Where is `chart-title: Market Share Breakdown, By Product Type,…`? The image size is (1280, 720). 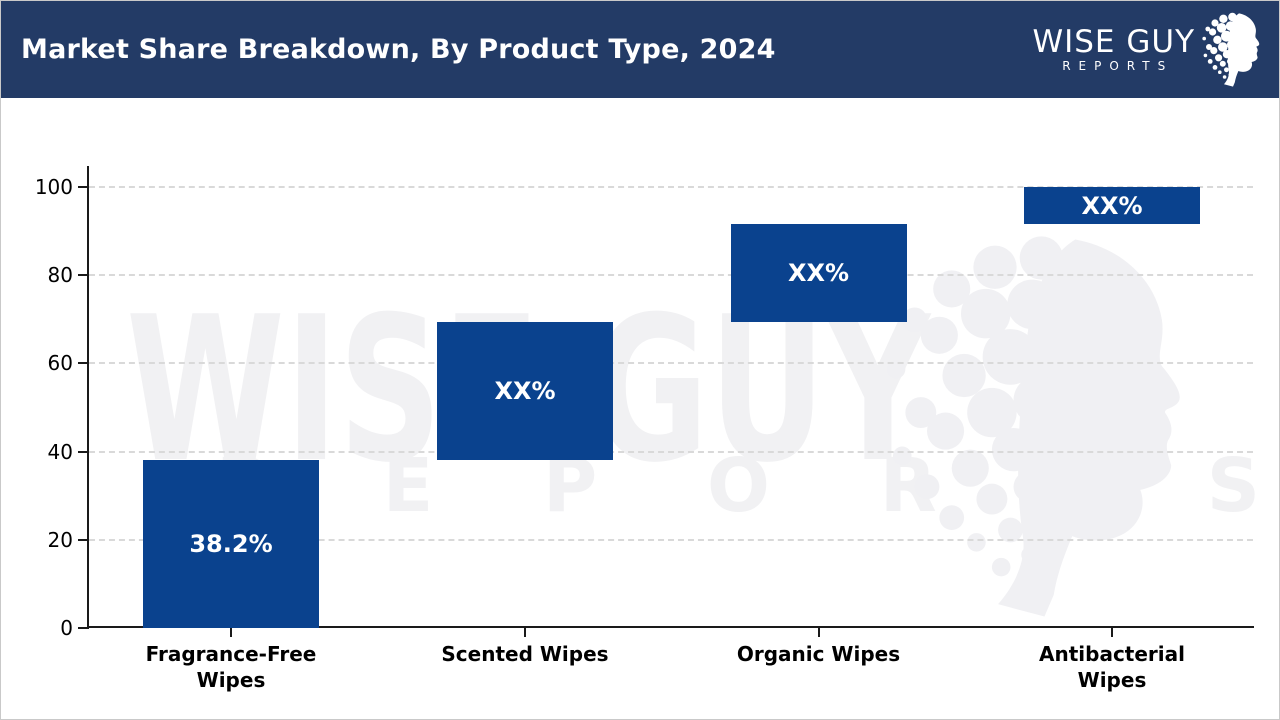 chart-title: Market Share Breakdown, By Product Type,… is located at coordinates (398, 49).